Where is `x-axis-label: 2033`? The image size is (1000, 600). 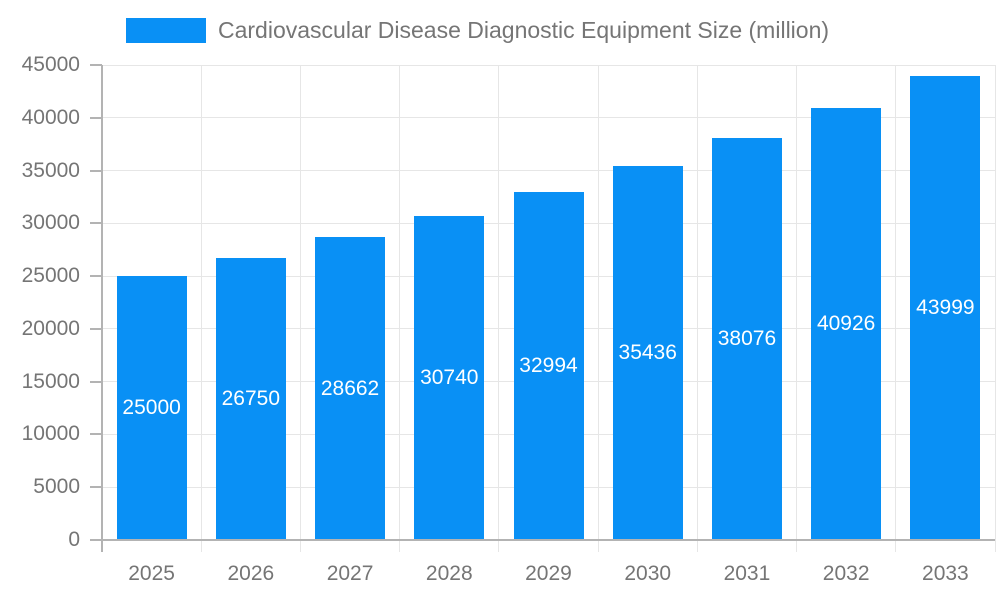 x-axis-label: 2033 is located at coordinates (945, 573).